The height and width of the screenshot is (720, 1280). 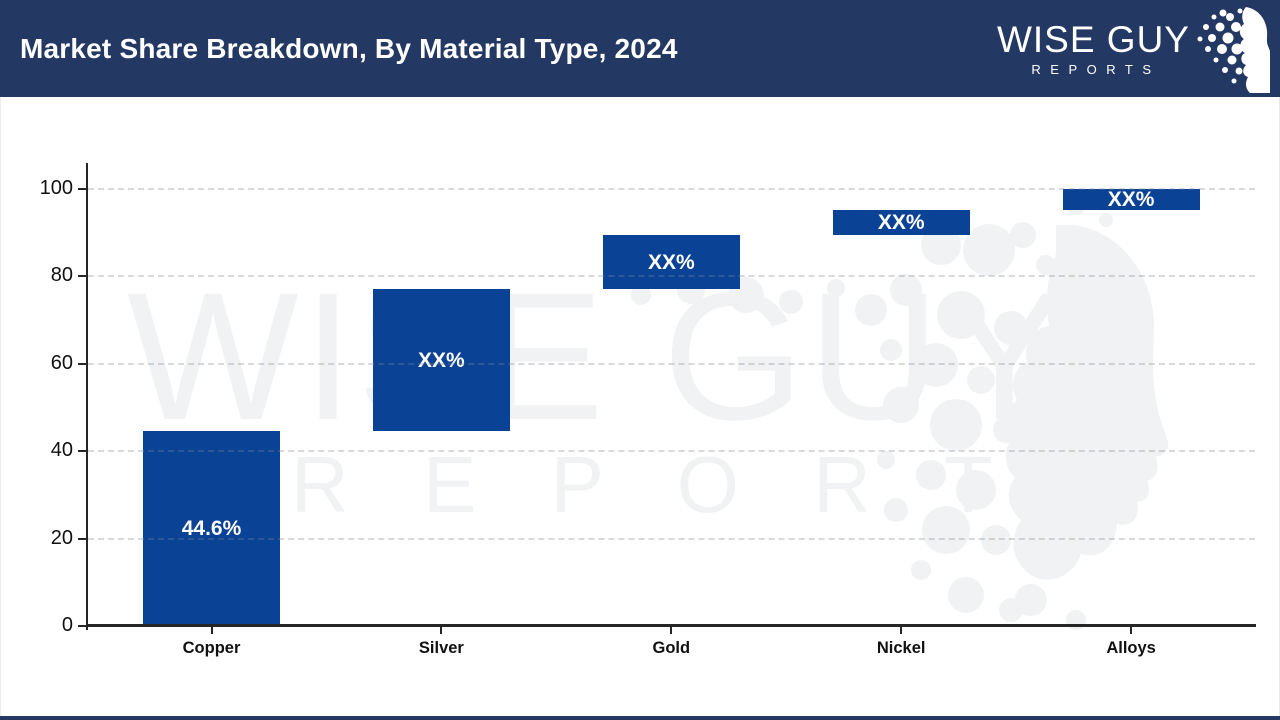 I want to click on x-category-label-gold: Gold, so click(x=671, y=648).